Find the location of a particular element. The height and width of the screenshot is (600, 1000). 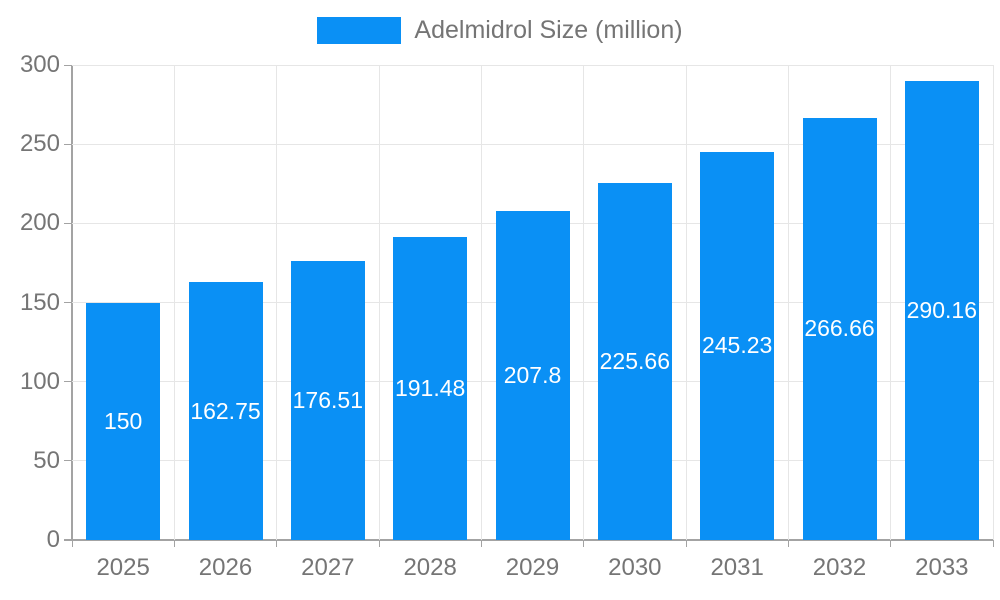

bar-value-label: 266.66 is located at coordinates (839, 328).